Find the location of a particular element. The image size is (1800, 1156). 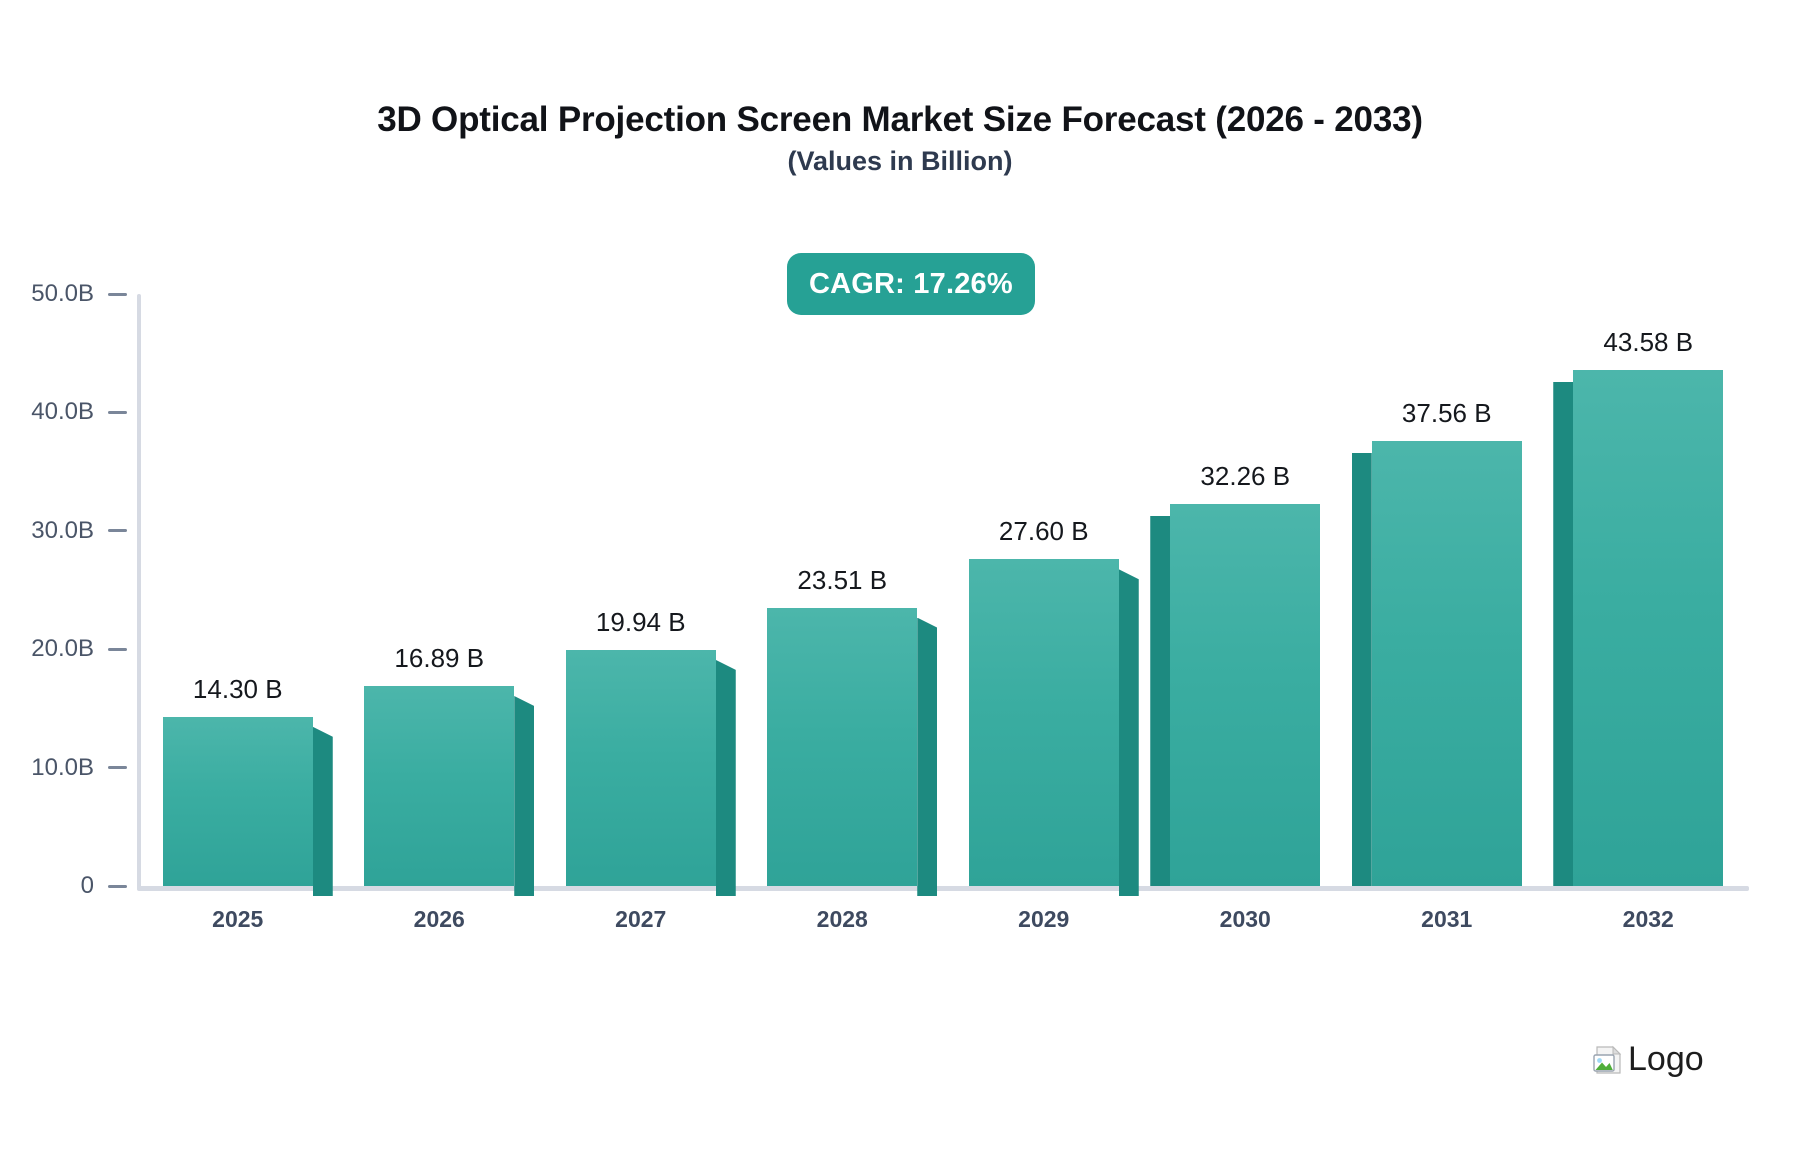

bar-column: 19.94 B is located at coordinates (650, 751).